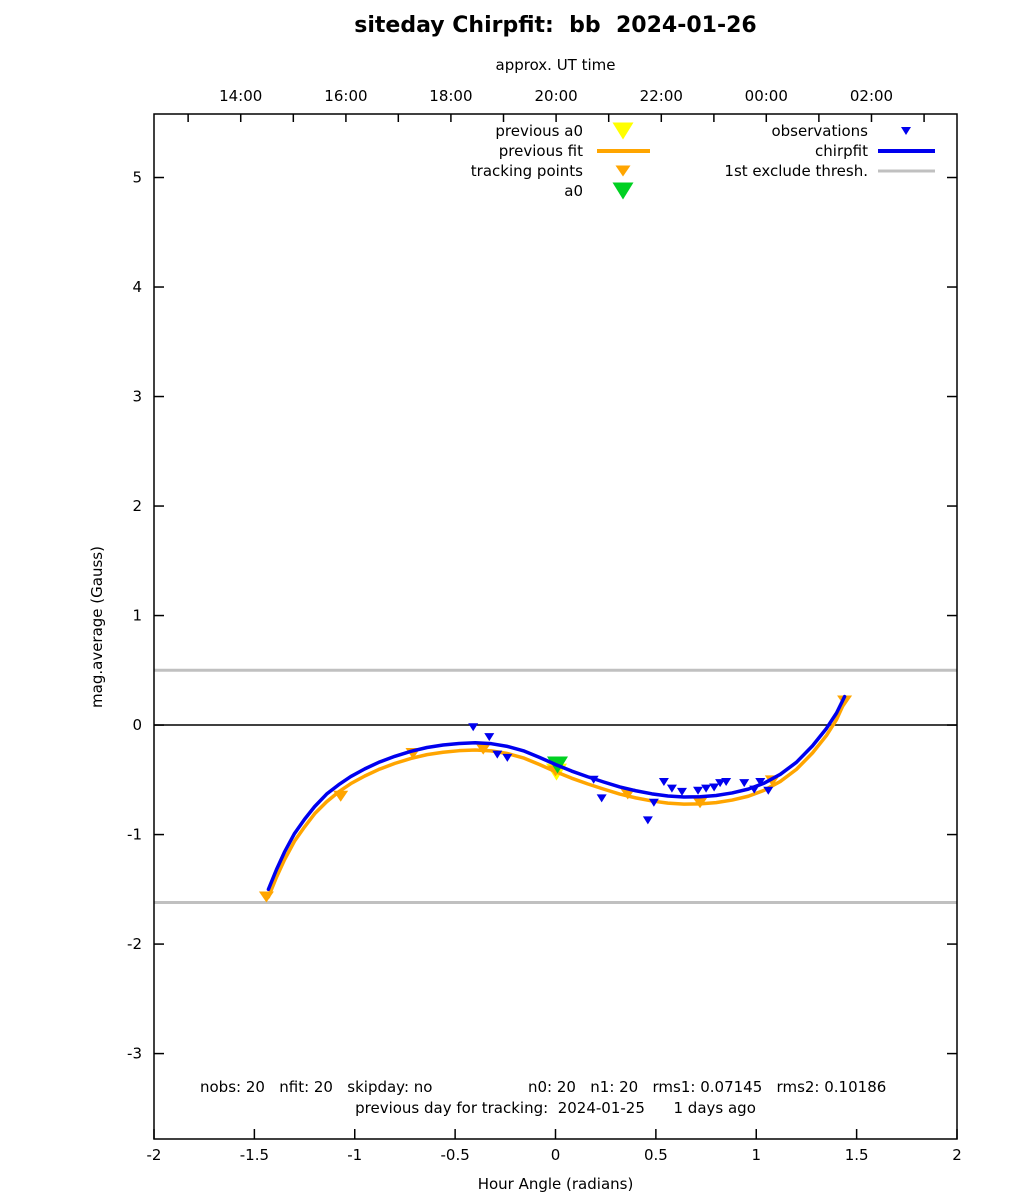 This screenshot has width=1024, height=1200. What do you see at coordinates (957, 1155) in the screenshot?
I see `x-tick-label: 2` at bounding box center [957, 1155].